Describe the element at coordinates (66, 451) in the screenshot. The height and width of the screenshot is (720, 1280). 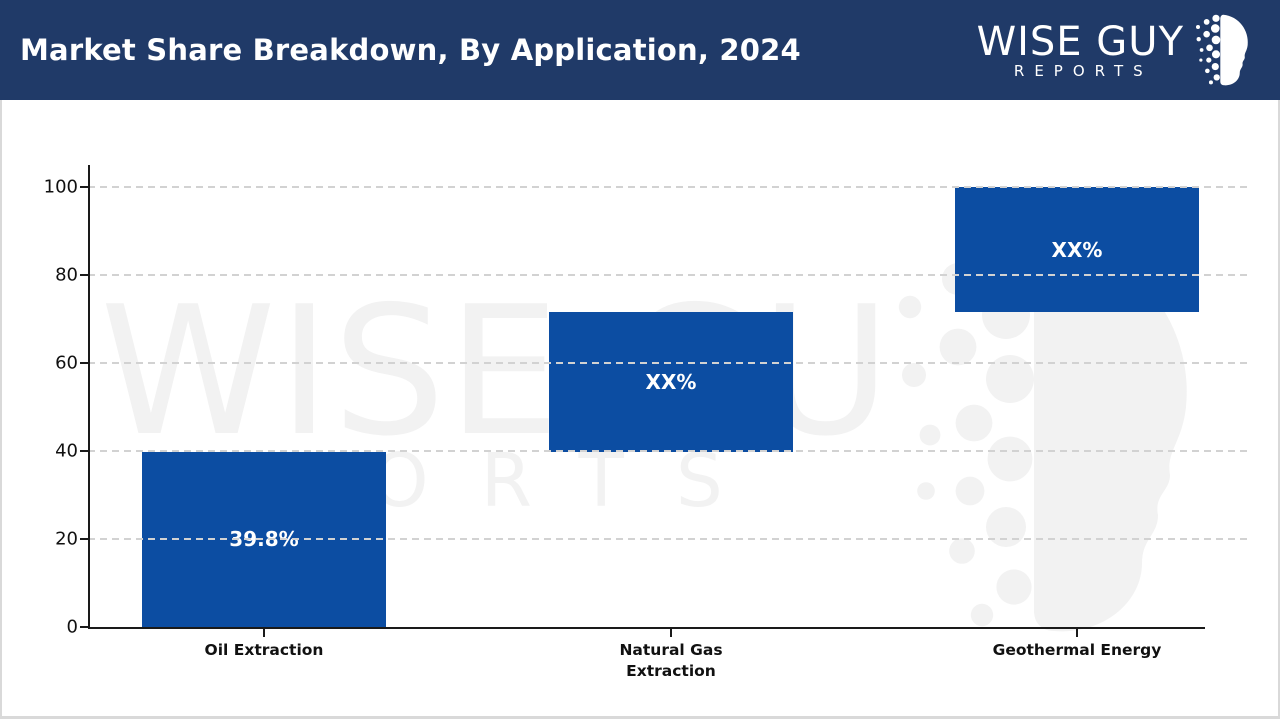
I see `y-tick-label: 40` at that location.